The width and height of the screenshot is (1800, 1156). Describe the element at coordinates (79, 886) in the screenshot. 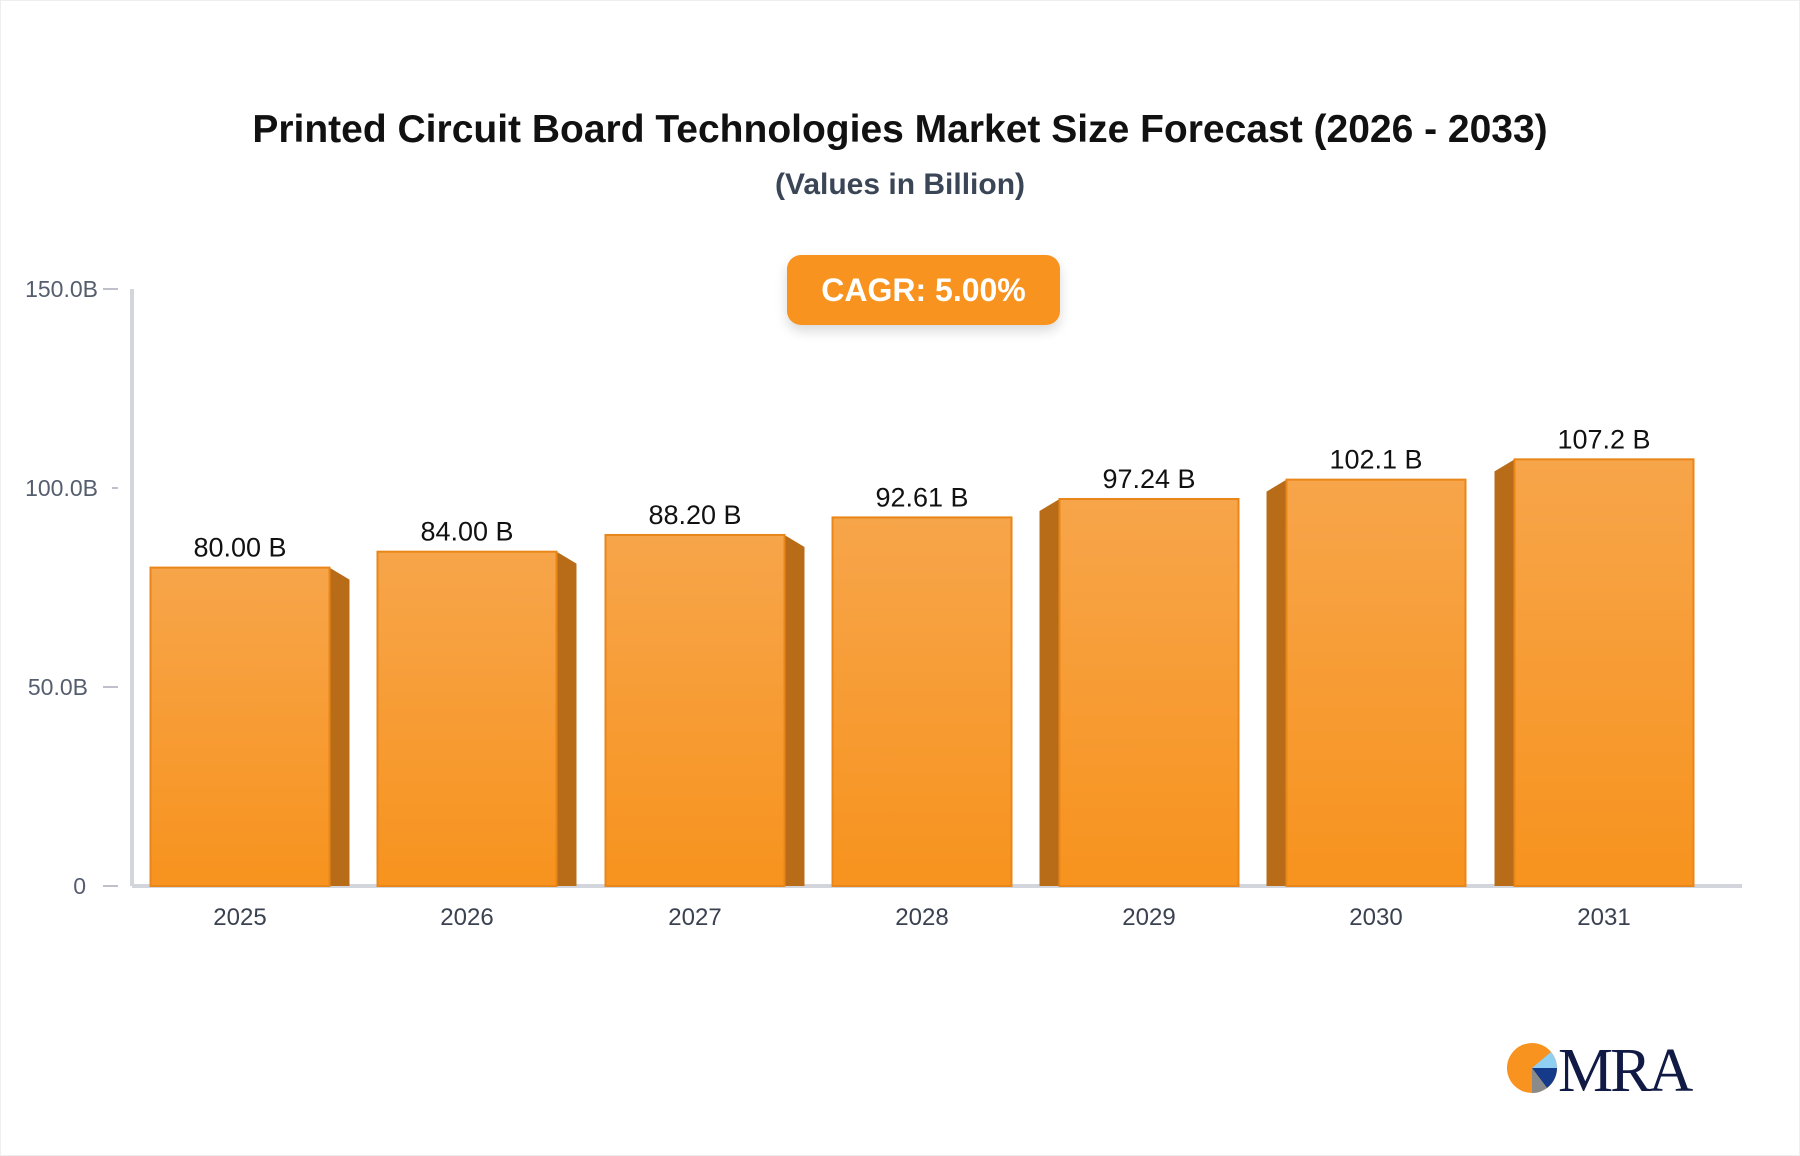

I see `y-tick-label: 0` at that location.